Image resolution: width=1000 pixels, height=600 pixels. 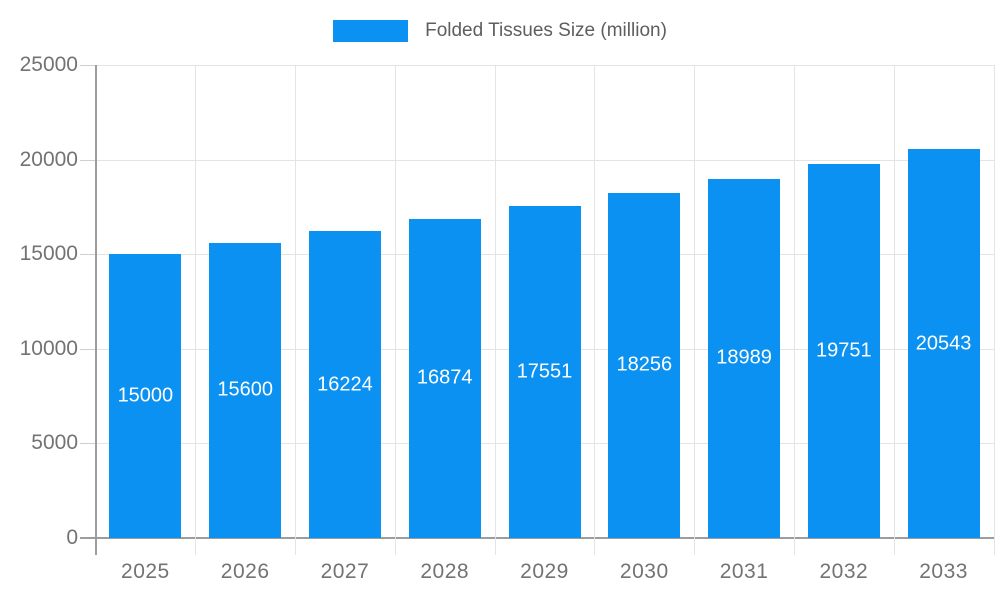 What do you see at coordinates (536, 538) in the screenshot?
I see `x-axis-line` at bounding box center [536, 538].